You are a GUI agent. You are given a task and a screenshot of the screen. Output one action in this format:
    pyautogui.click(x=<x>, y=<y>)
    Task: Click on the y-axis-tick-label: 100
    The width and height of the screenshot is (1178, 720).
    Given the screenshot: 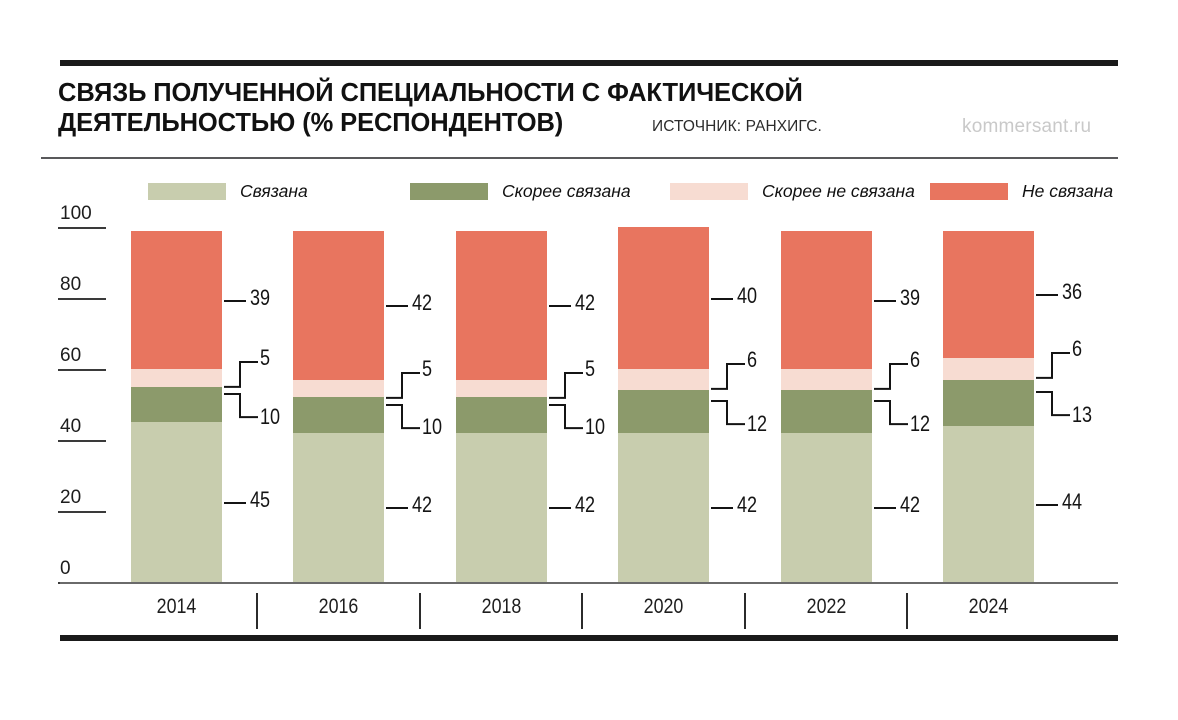 What is the action you would take?
    pyautogui.click(x=76, y=213)
    